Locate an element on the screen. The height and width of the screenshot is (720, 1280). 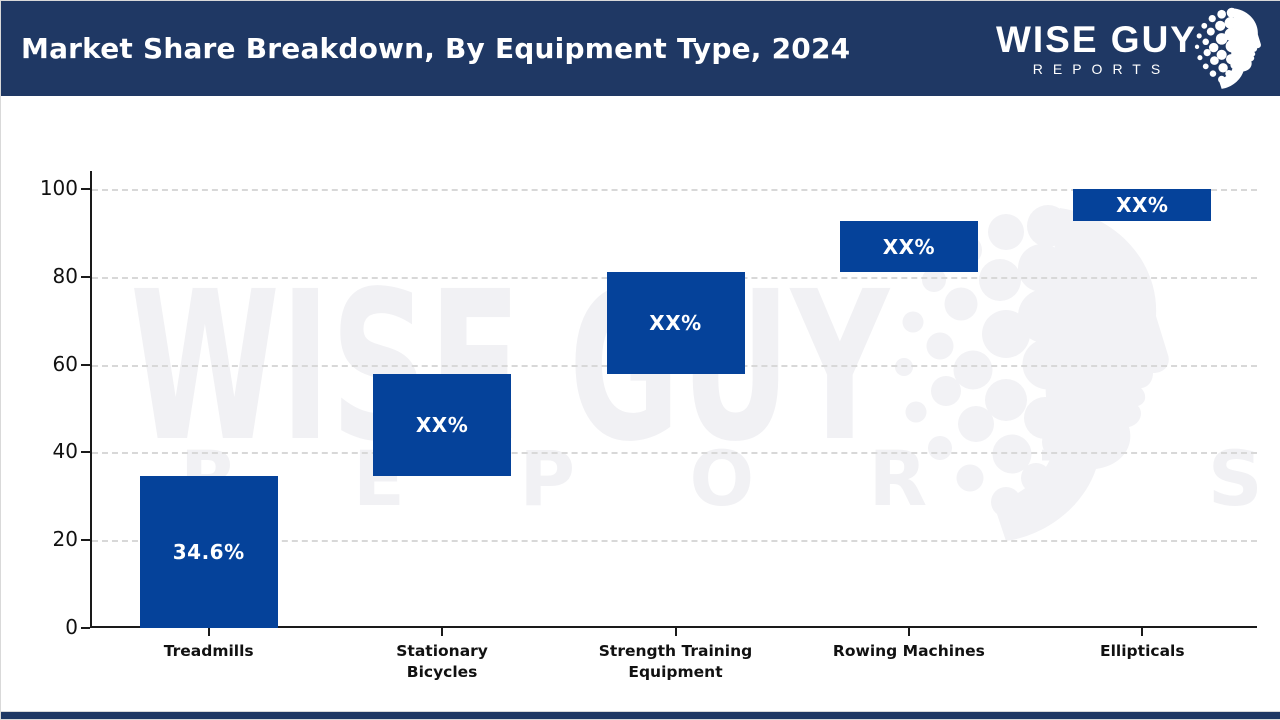
x-category-label: Ellipticals is located at coordinates (1142, 651).